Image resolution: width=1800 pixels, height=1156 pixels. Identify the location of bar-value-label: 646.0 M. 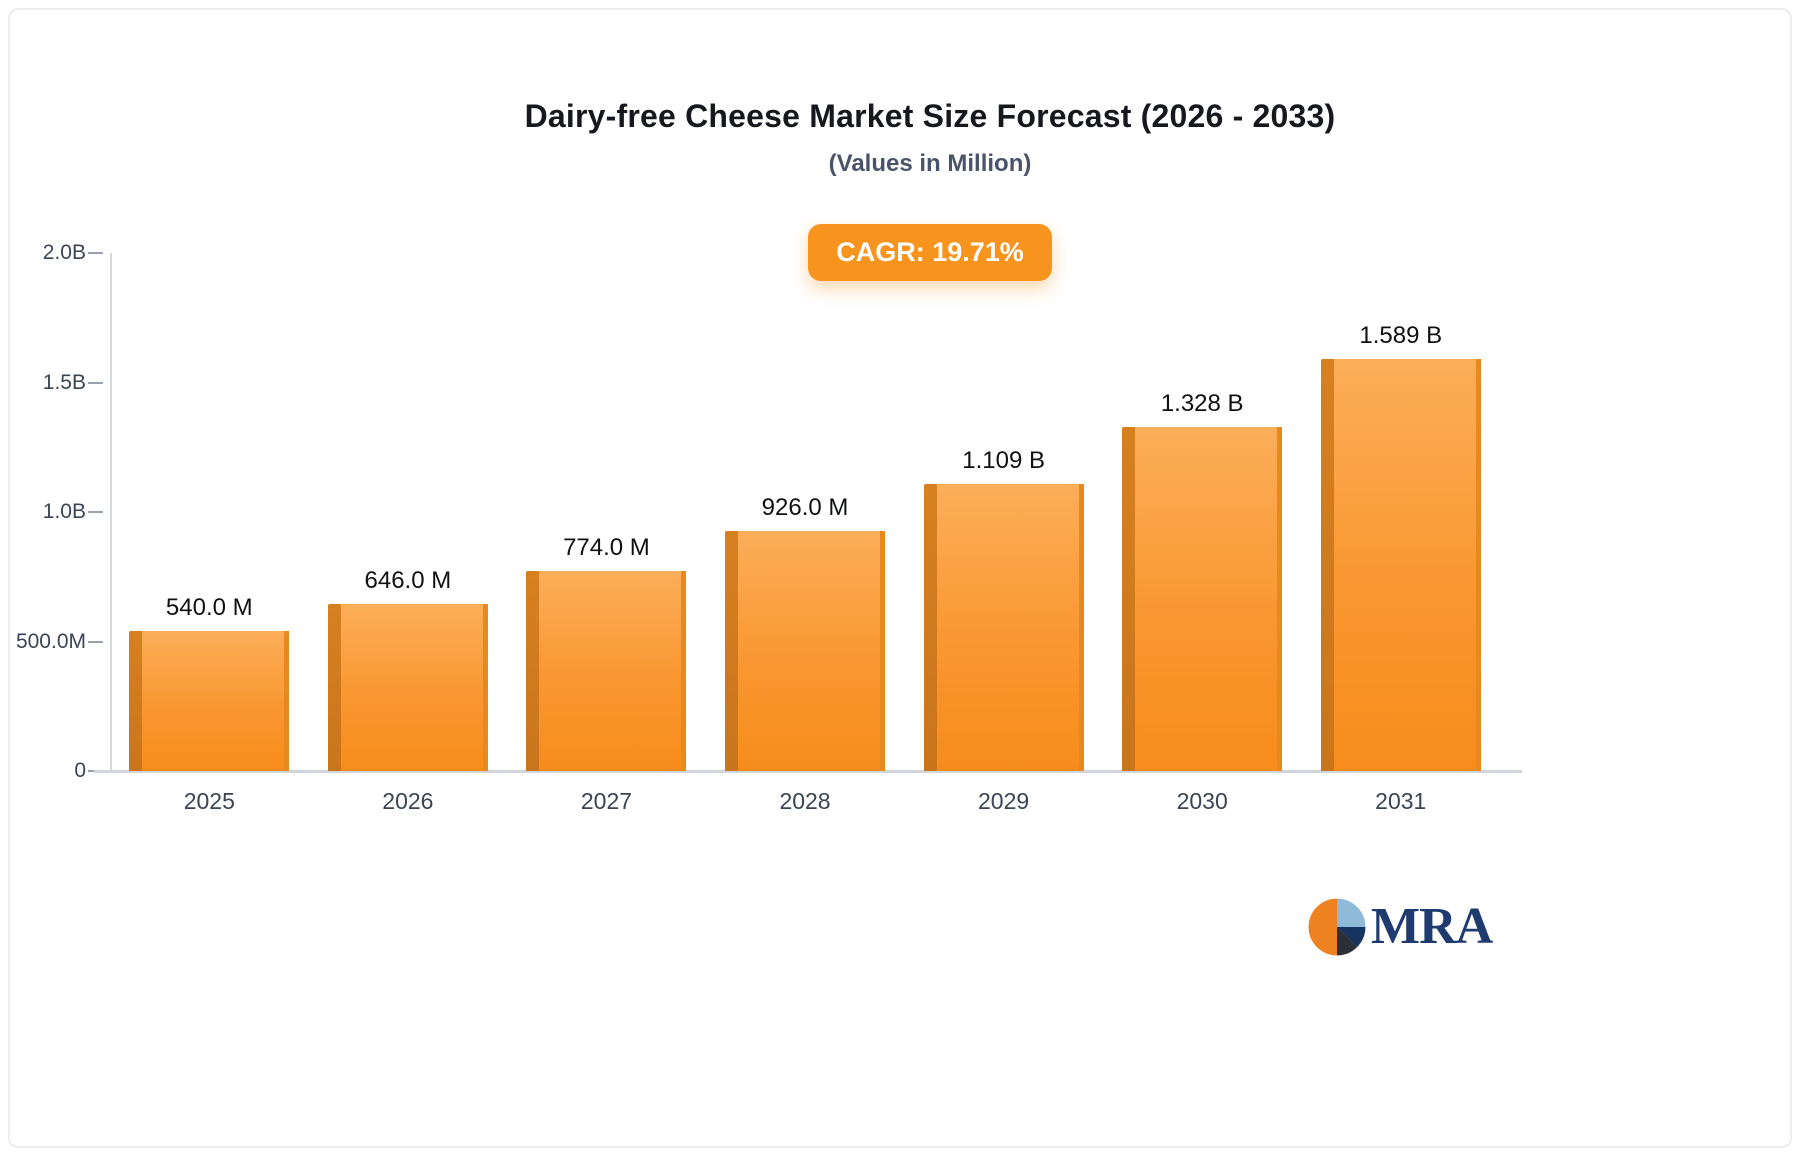
(408, 580).